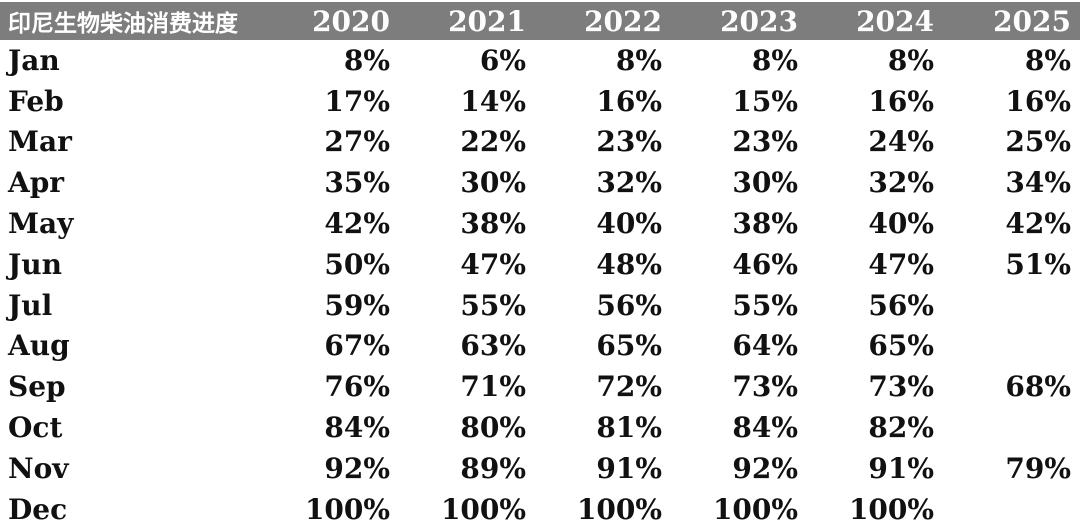 This screenshot has width=1080, height=530. Describe the element at coordinates (493, 142) in the screenshot. I see `cell-value: 22%` at that location.